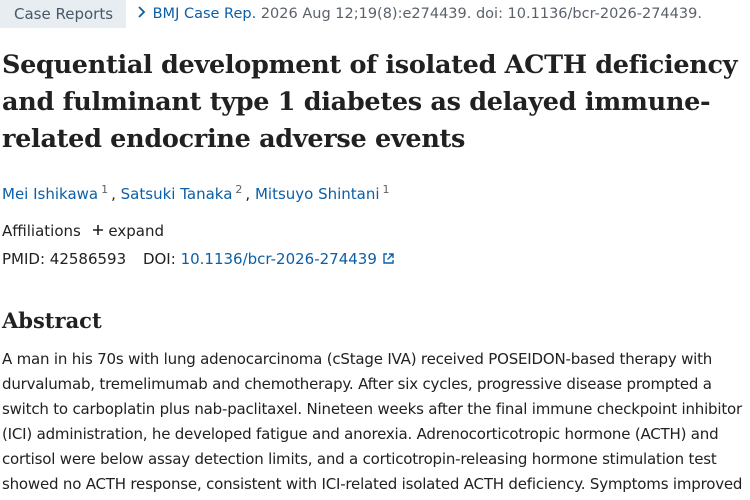 This screenshot has height=500, width=750. I want to click on plus-icon, so click(97, 230).